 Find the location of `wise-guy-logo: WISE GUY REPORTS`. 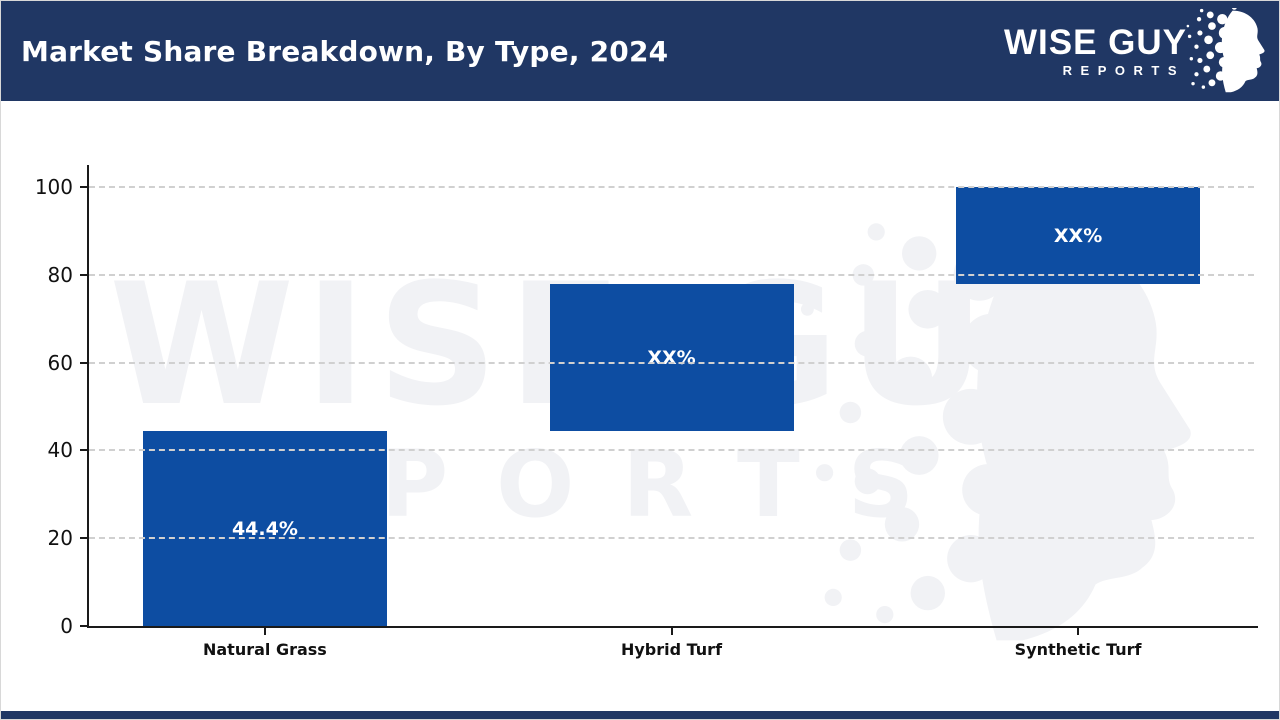

wise-guy-logo: WISE GUY REPORTS is located at coordinates (1135, 51).